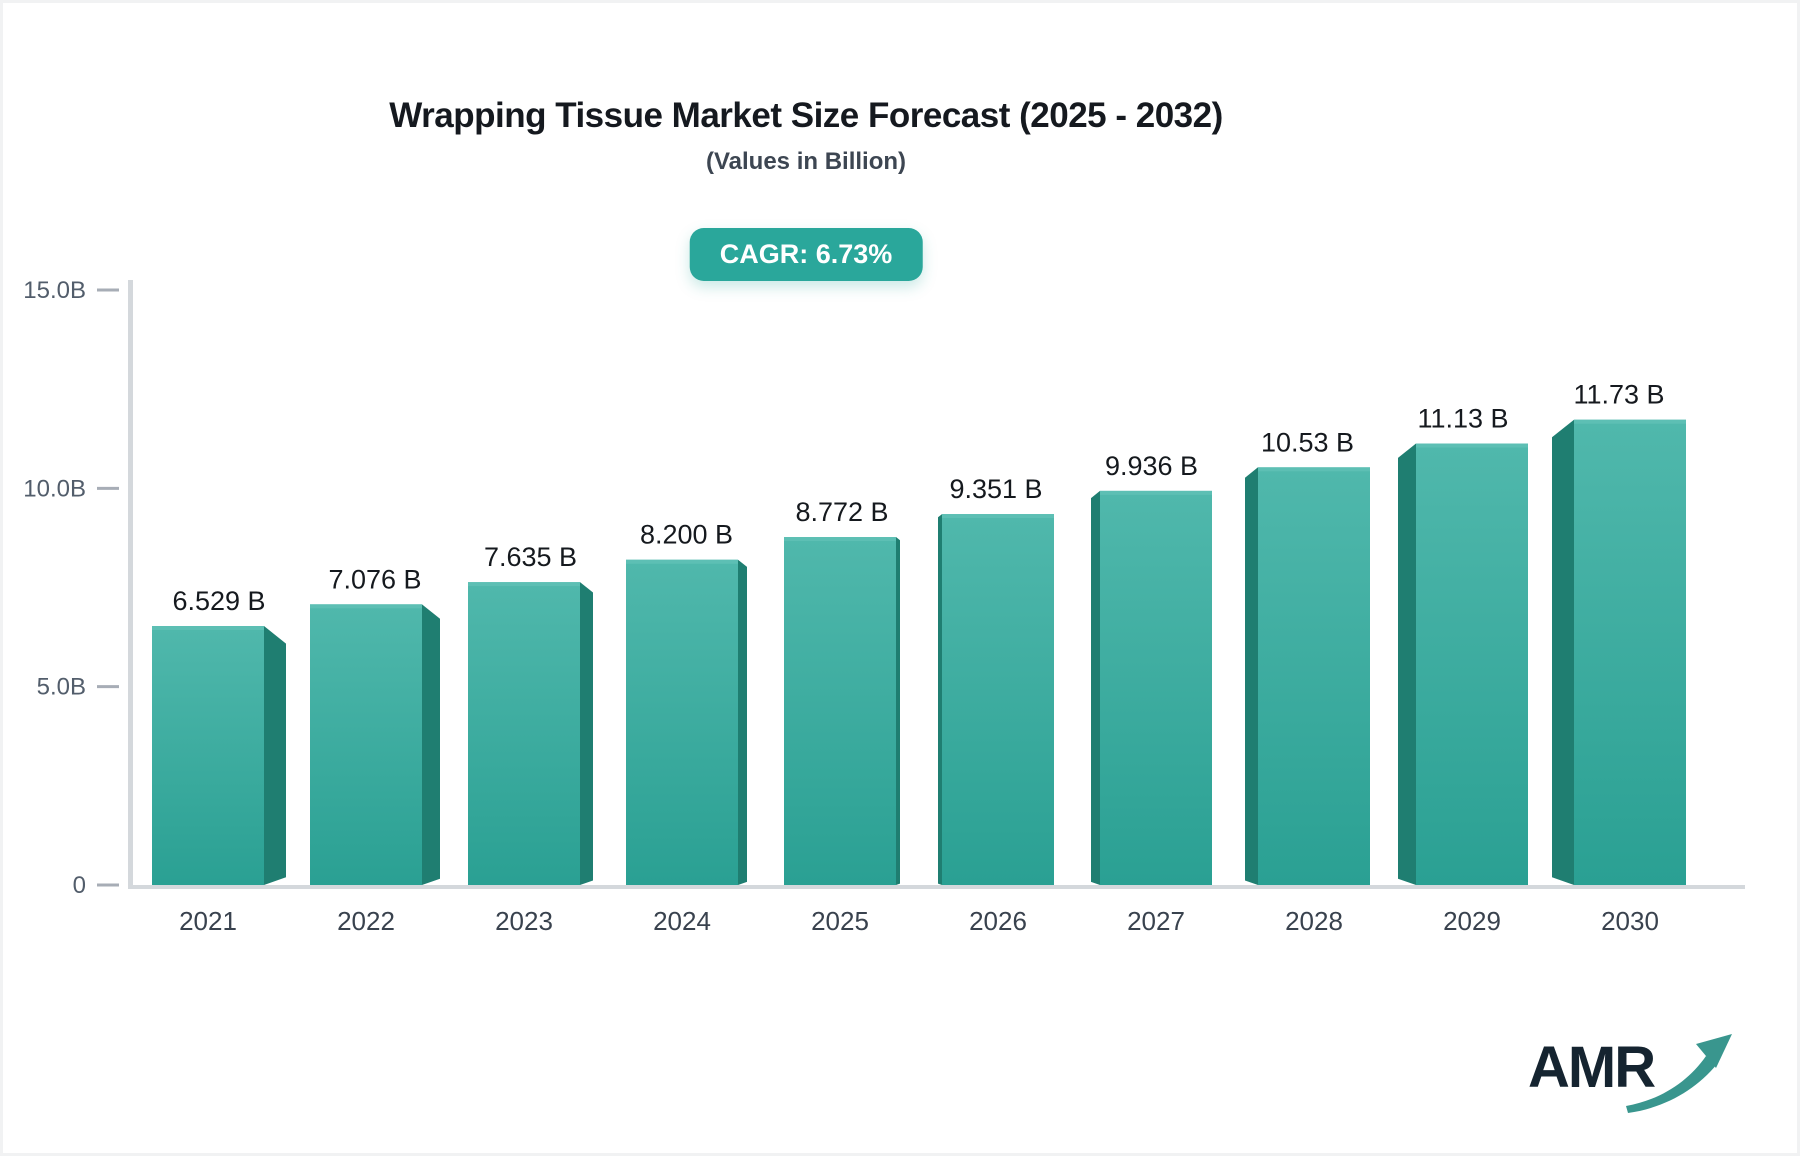 The width and height of the screenshot is (1800, 1156). What do you see at coordinates (1462, 419) in the screenshot?
I see `bar-value-label: 11.13 B` at bounding box center [1462, 419].